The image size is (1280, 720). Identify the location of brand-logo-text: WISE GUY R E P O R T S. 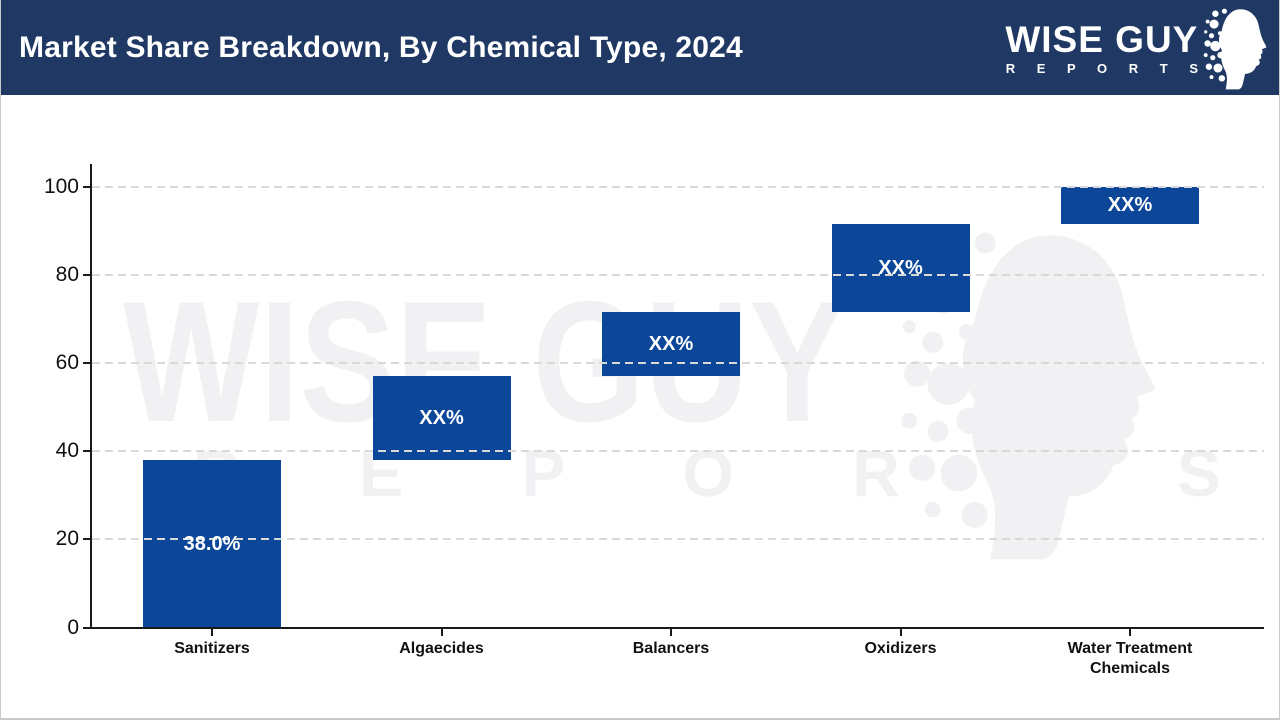
(1102, 48).